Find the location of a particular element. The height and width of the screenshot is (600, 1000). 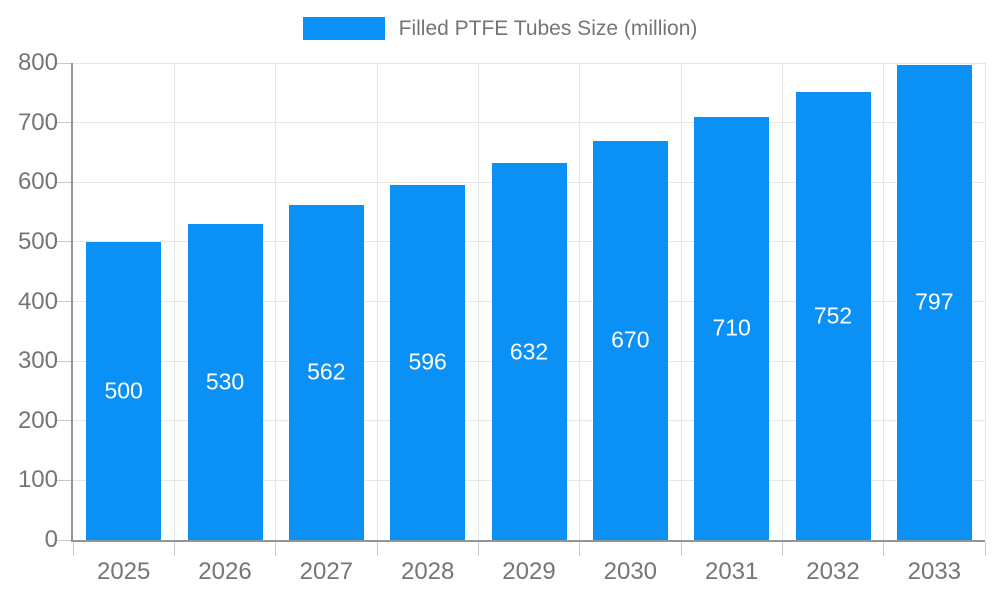

legend-label: Filled PTFE Tubes Size (million) is located at coordinates (548, 28).